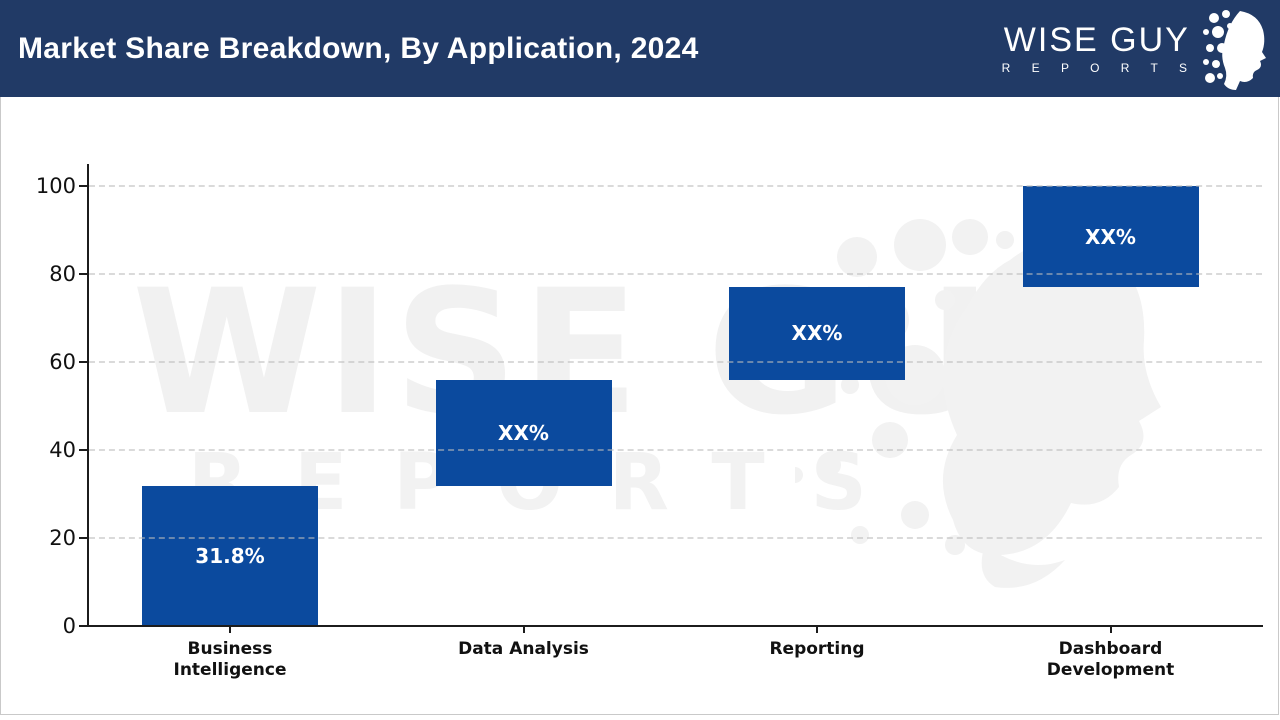 This screenshot has width=1280, height=720. I want to click on y-tick-label: 60, so click(62, 362).